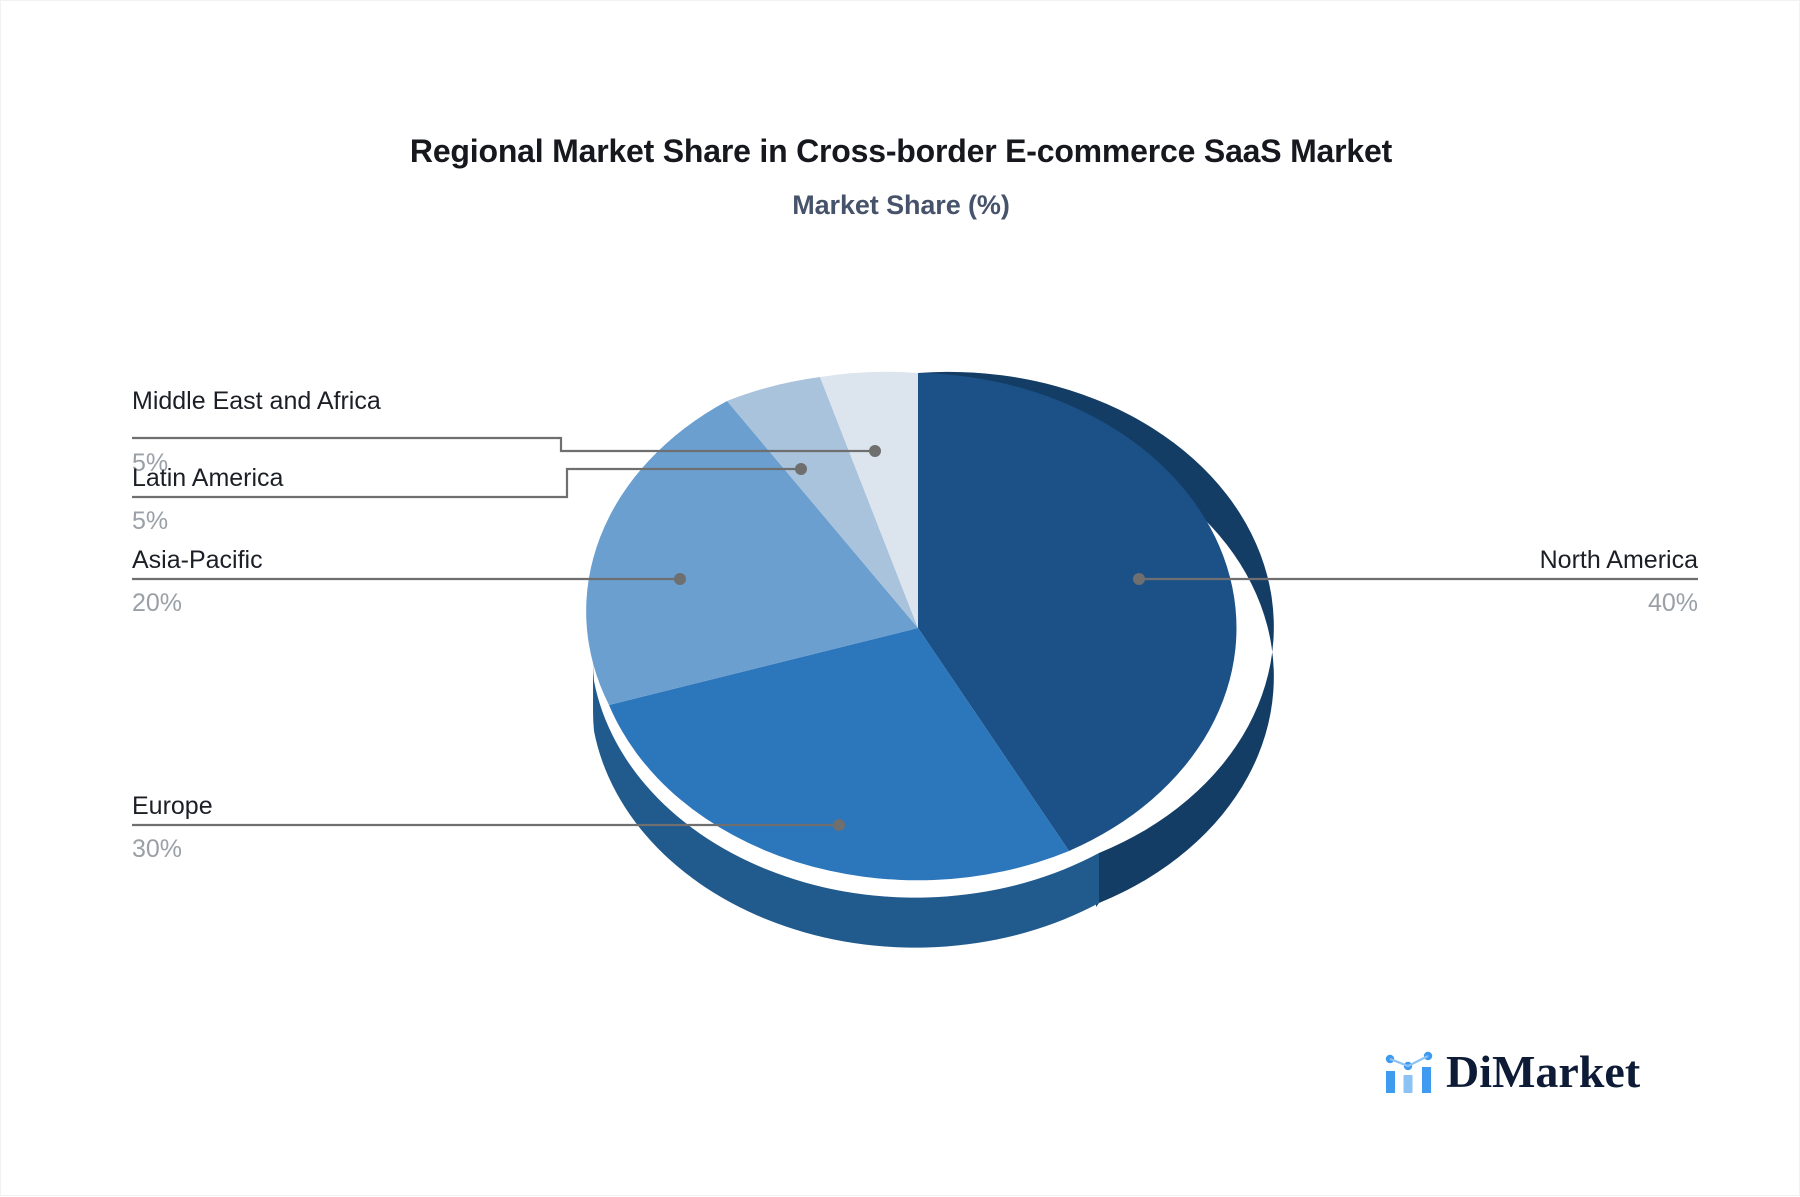  Describe the element at coordinates (875, 451) in the screenshot. I see `leader-dot-middle-east-africa` at that location.